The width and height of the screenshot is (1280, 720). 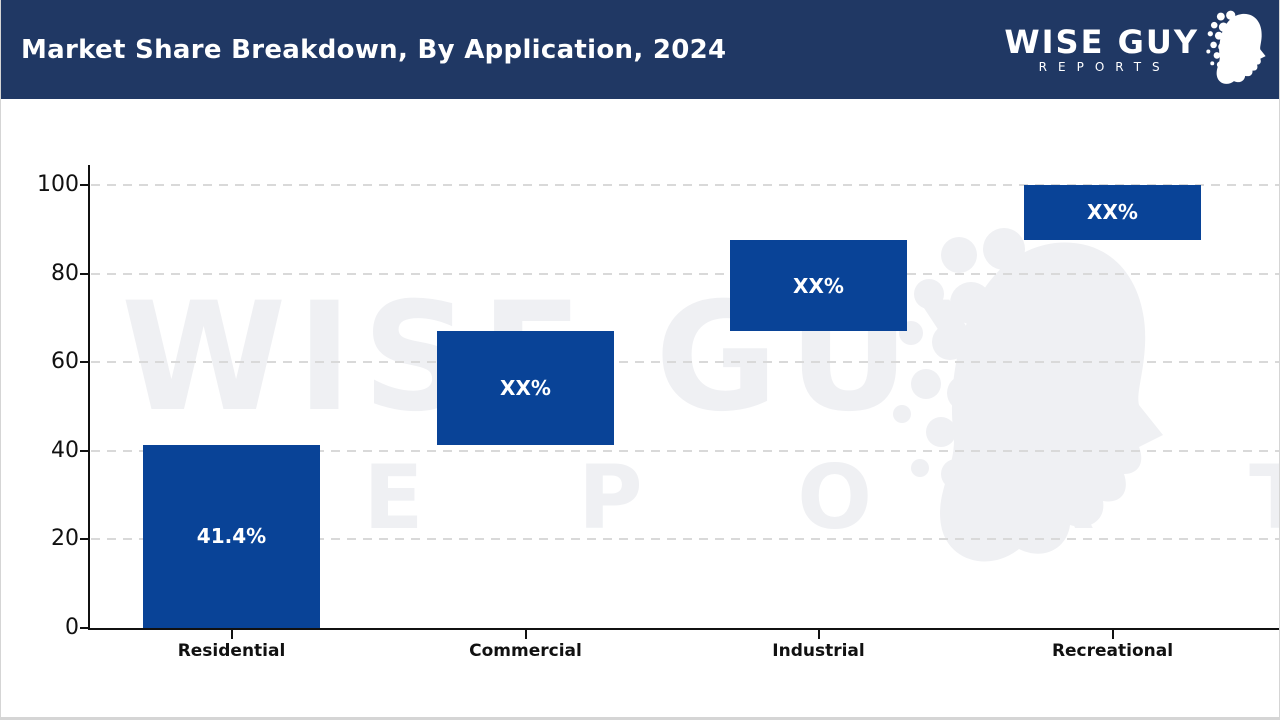 What do you see at coordinates (818, 651) in the screenshot?
I see `x-category-label: Industrial` at bounding box center [818, 651].